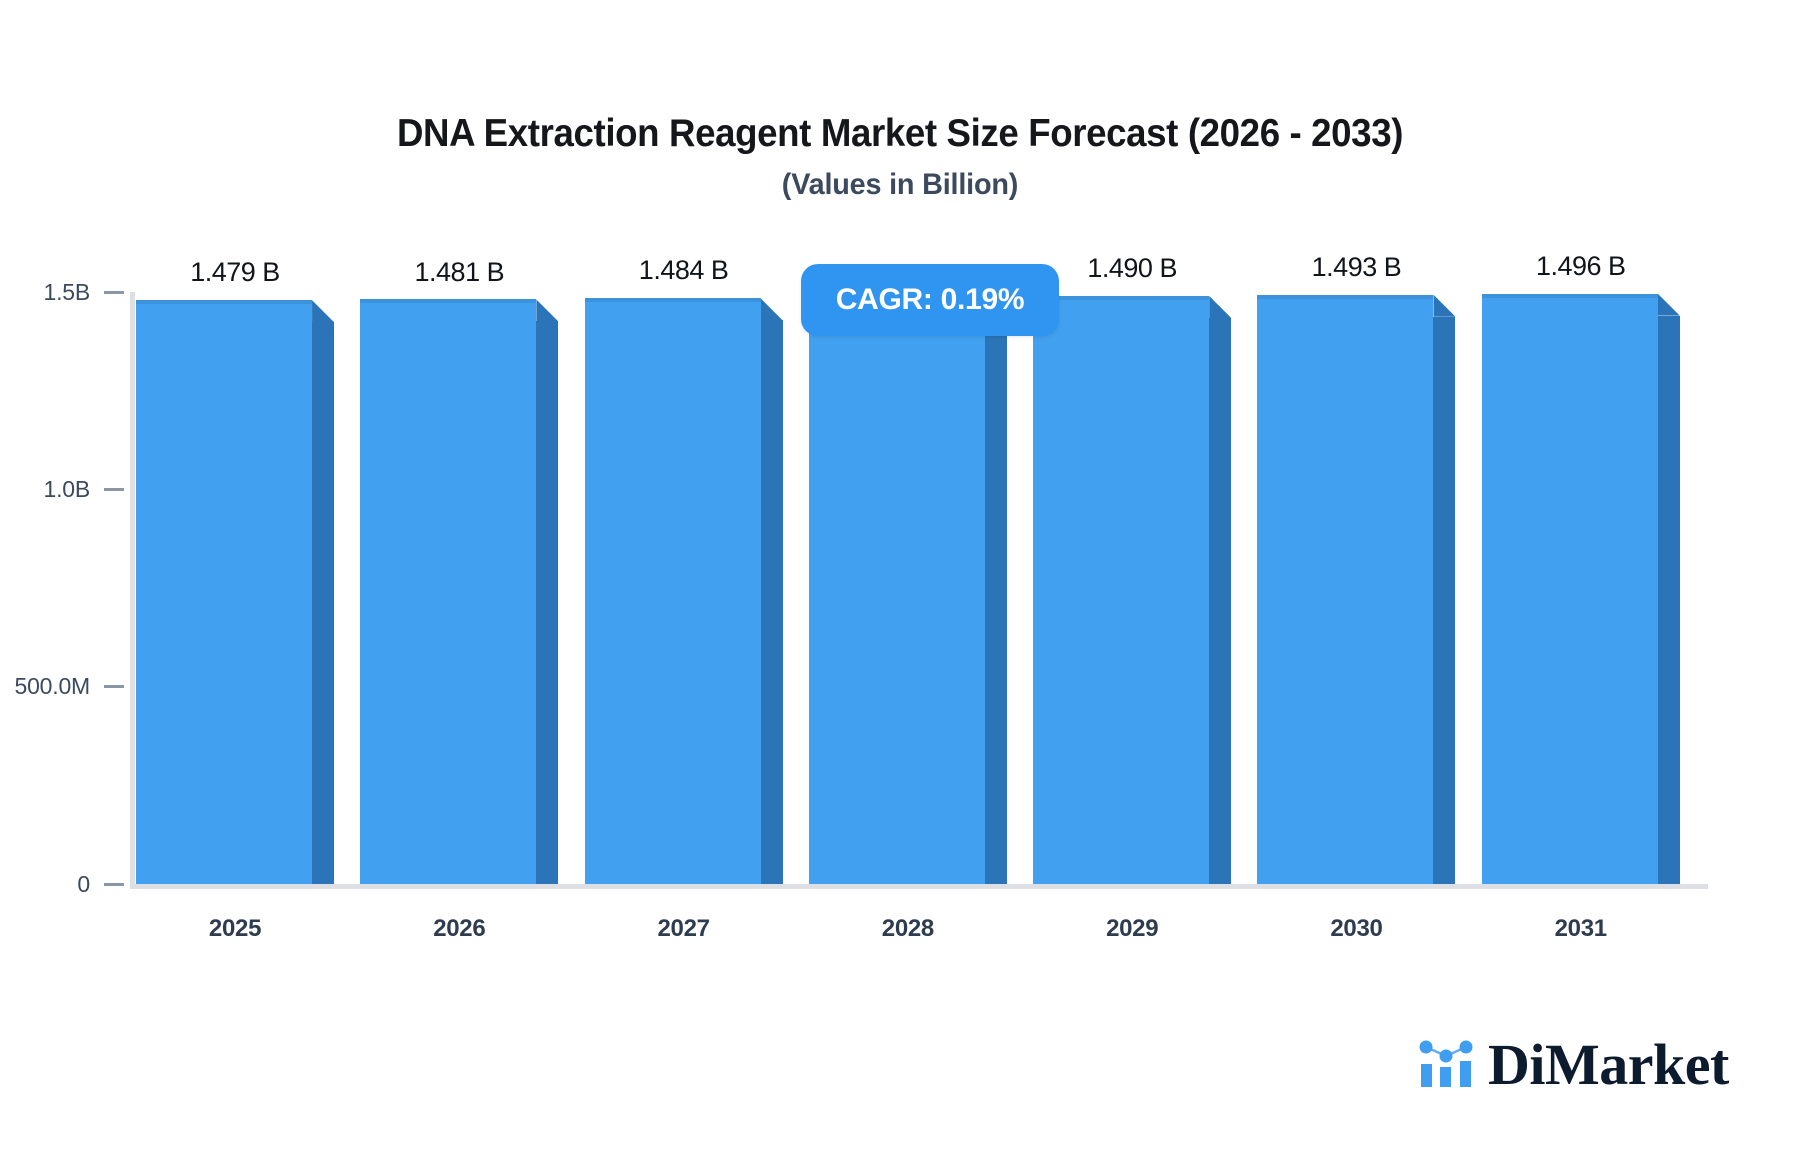  I want to click on x-axis-label: 2028, so click(908, 928).